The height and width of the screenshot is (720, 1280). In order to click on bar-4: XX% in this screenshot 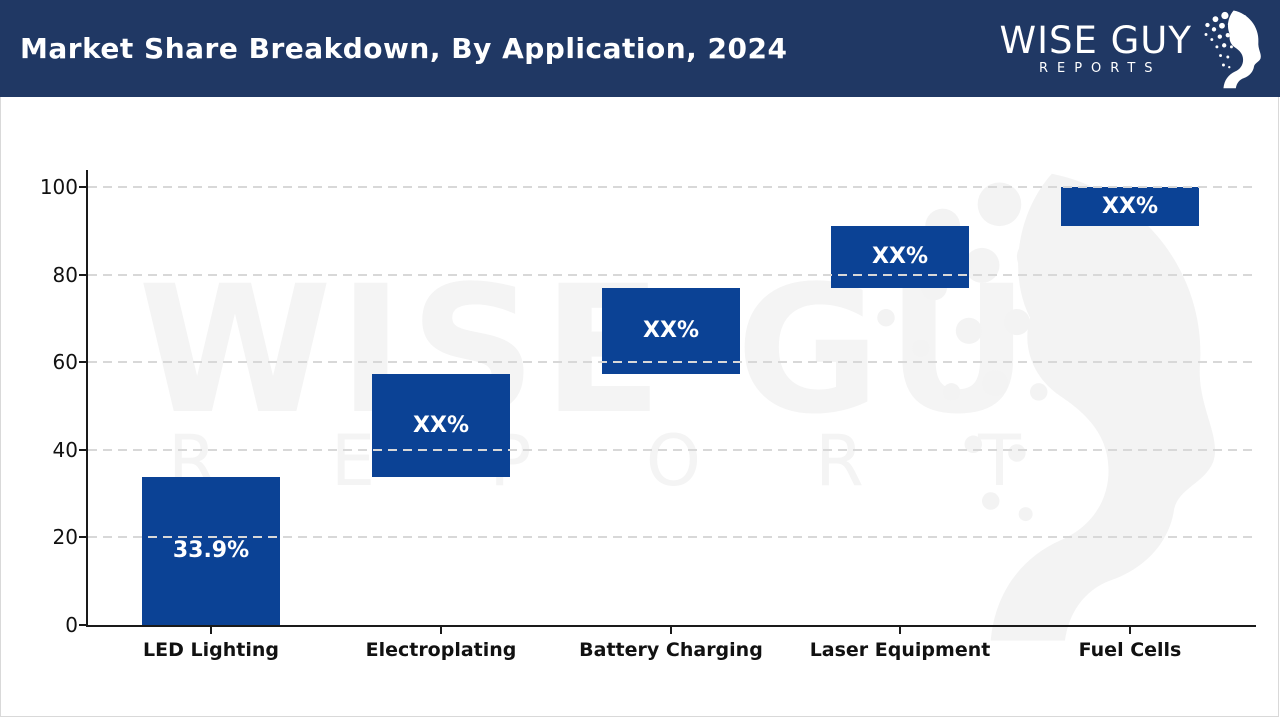, I will do `click(1130, 206)`.